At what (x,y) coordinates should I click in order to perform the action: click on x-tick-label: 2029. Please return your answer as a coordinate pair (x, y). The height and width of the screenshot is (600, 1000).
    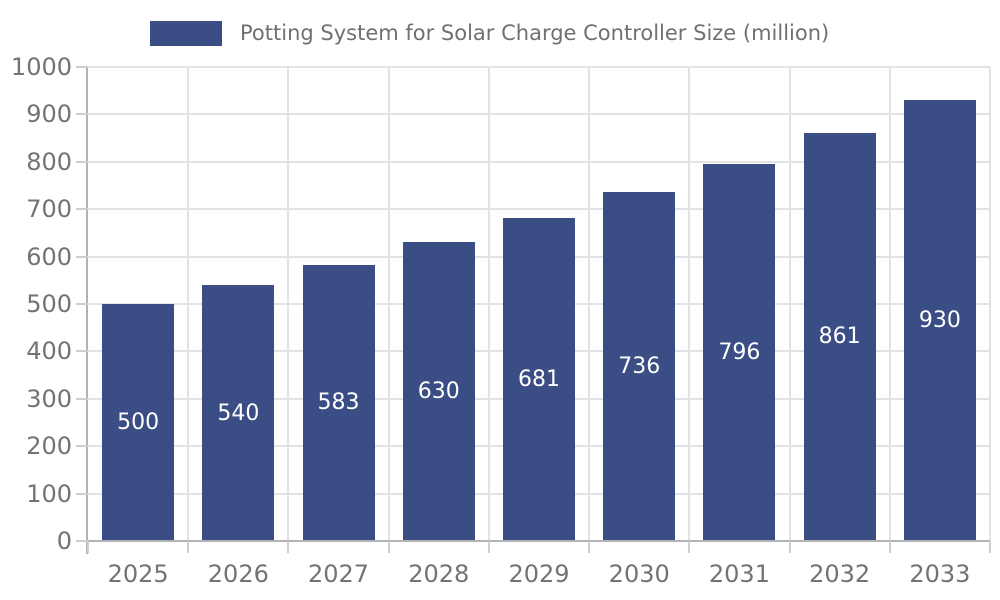
    Looking at the image, I should click on (539, 574).